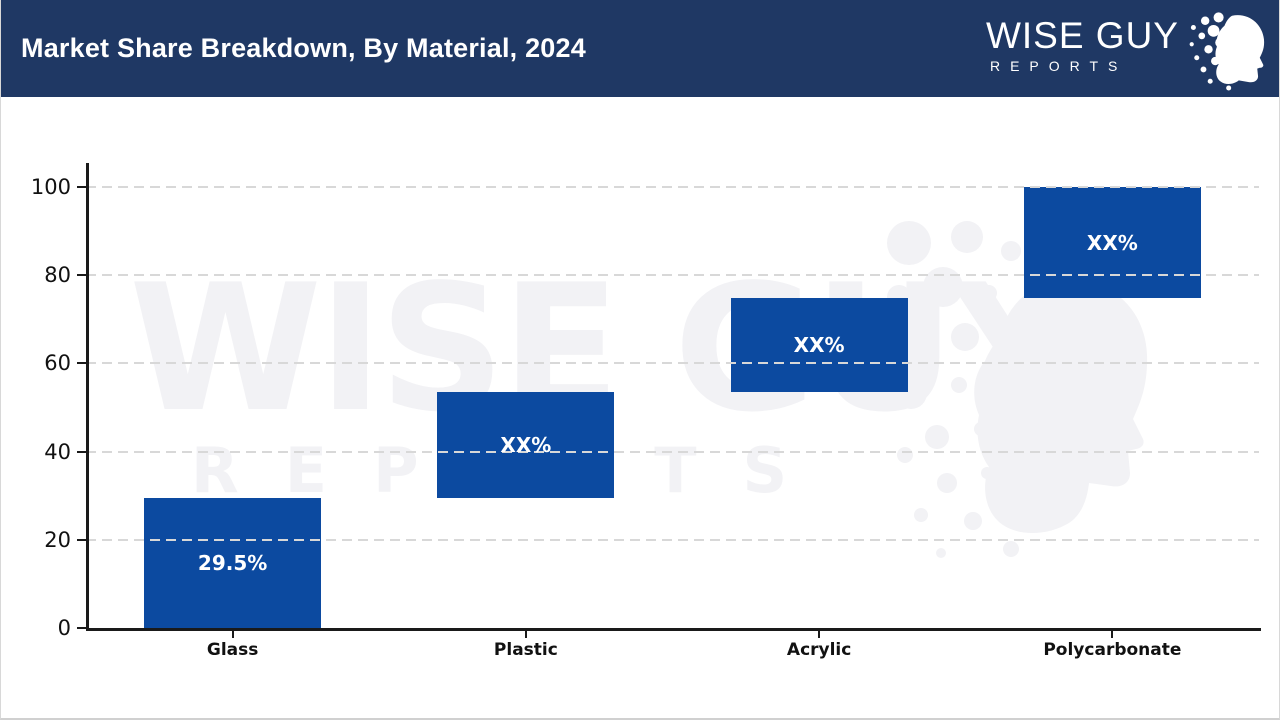 This screenshot has height=720, width=1280. I want to click on x-axis-line, so click(673, 629).